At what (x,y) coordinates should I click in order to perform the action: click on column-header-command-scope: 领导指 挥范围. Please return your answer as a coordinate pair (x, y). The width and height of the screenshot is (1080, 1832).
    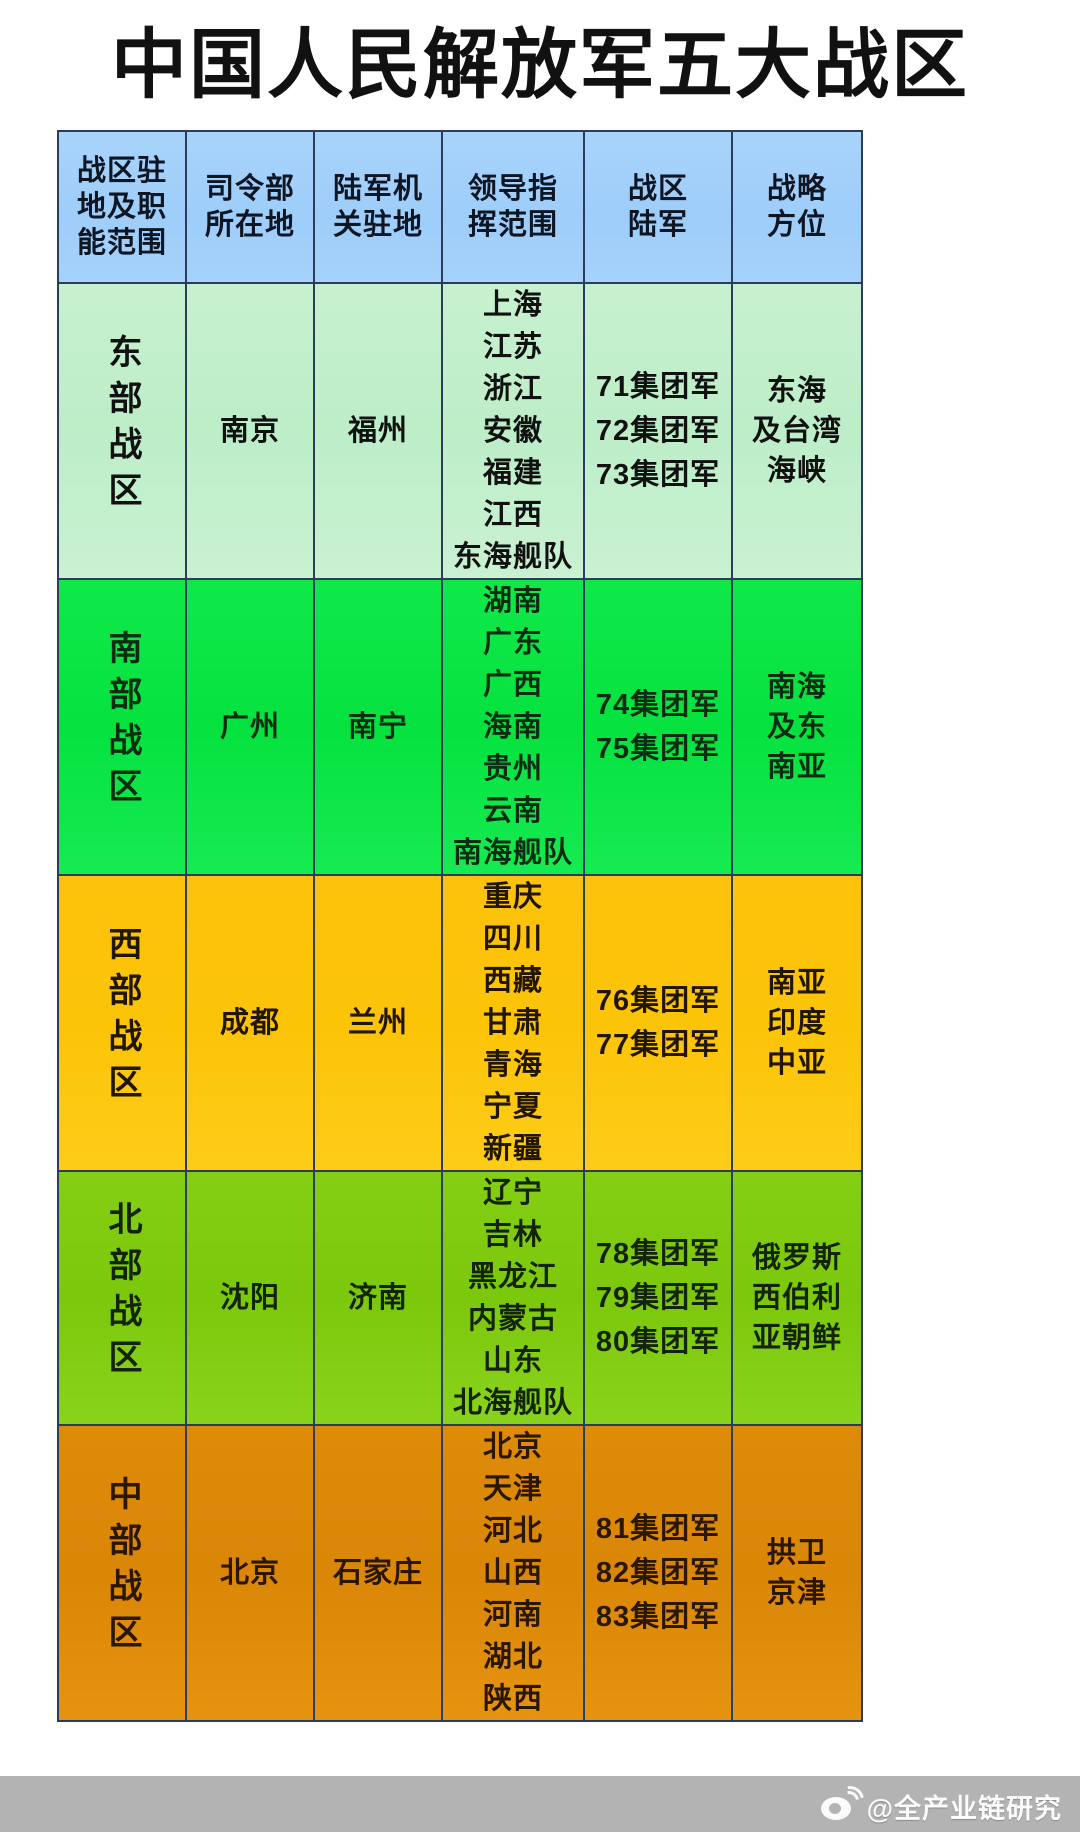
    Looking at the image, I should click on (513, 207).